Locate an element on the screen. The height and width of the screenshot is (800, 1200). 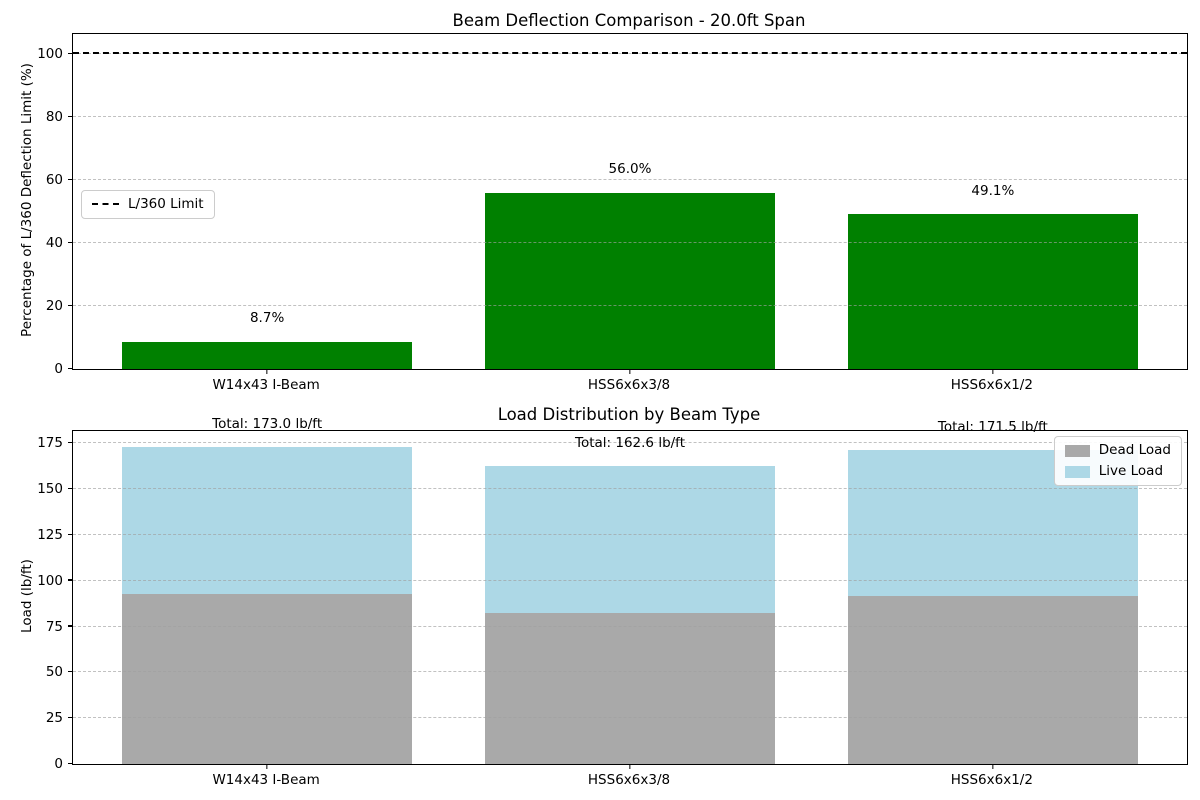
y-tick-label: 25 is located at coordinates (54, 718).